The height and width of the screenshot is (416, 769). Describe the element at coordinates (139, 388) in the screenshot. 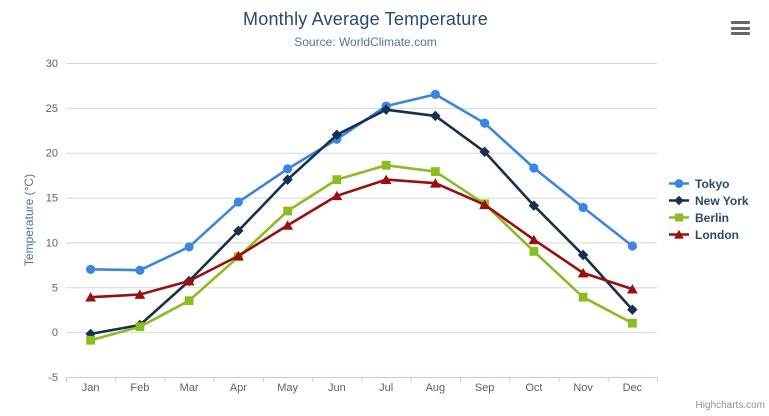

I see `x-axis-category-label: Feb` at that location.